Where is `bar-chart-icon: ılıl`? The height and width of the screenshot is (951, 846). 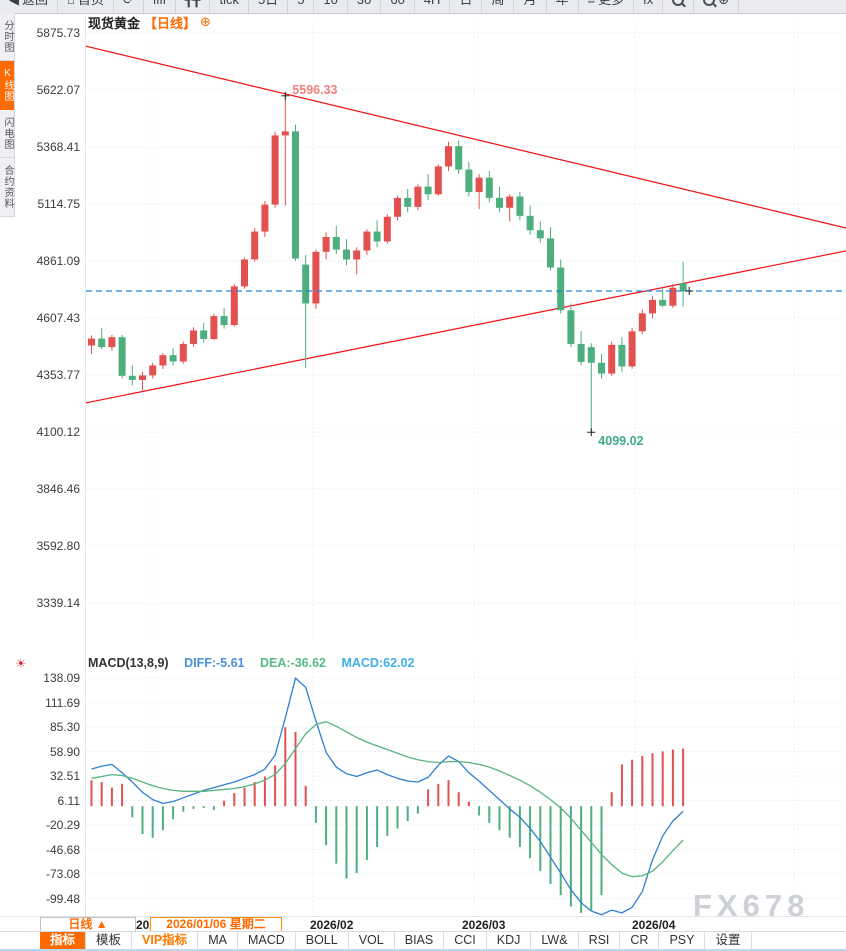
bar-chart-icon: ılıl is located at coordinates (159, 6).